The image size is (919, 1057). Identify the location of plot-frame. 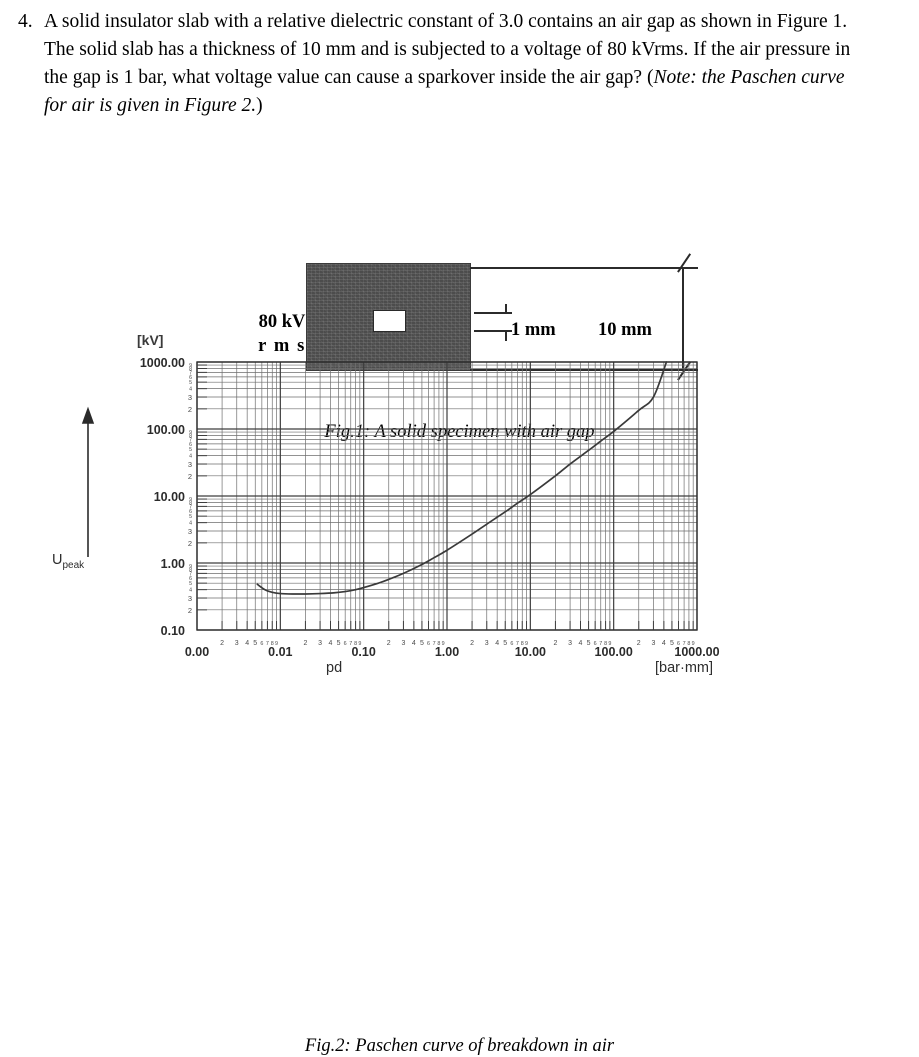
(447, 496).